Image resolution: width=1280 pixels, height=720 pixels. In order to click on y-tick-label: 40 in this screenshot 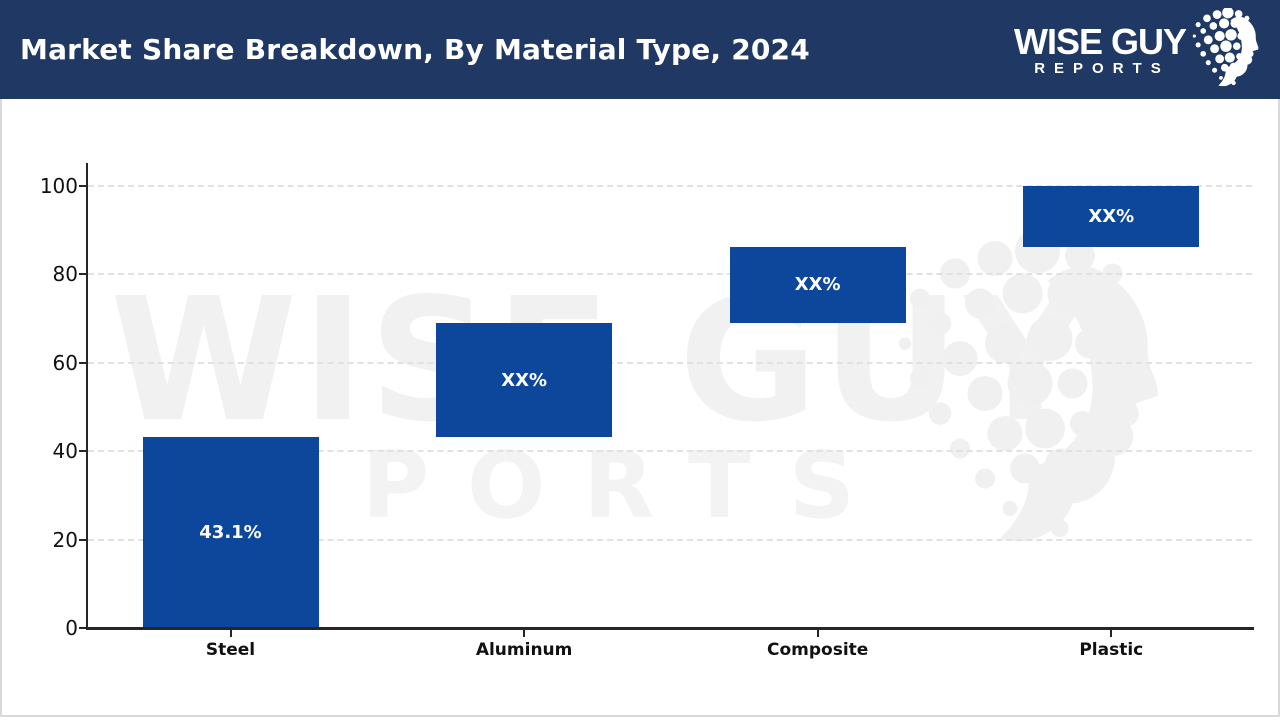, I will do `click(65, 451)`.